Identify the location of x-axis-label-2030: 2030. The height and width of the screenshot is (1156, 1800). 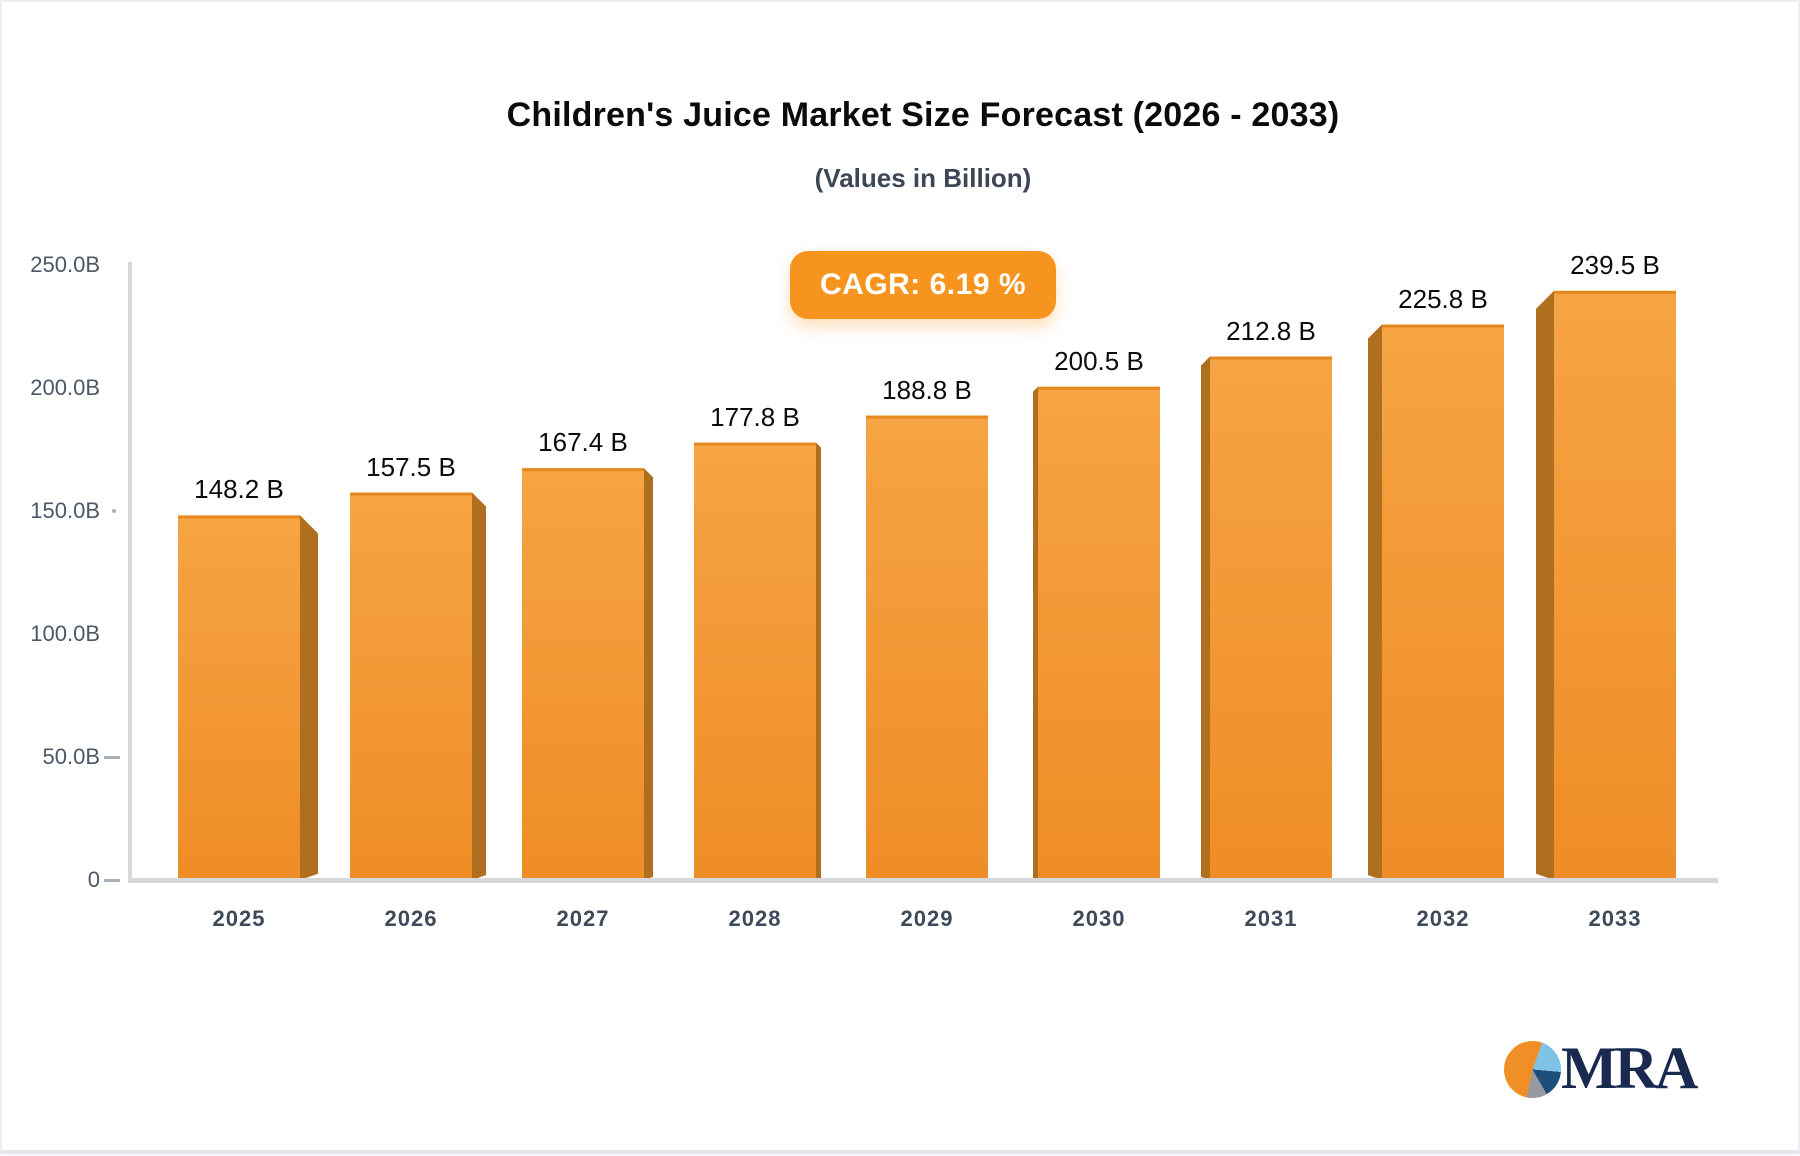
(1099, 918).